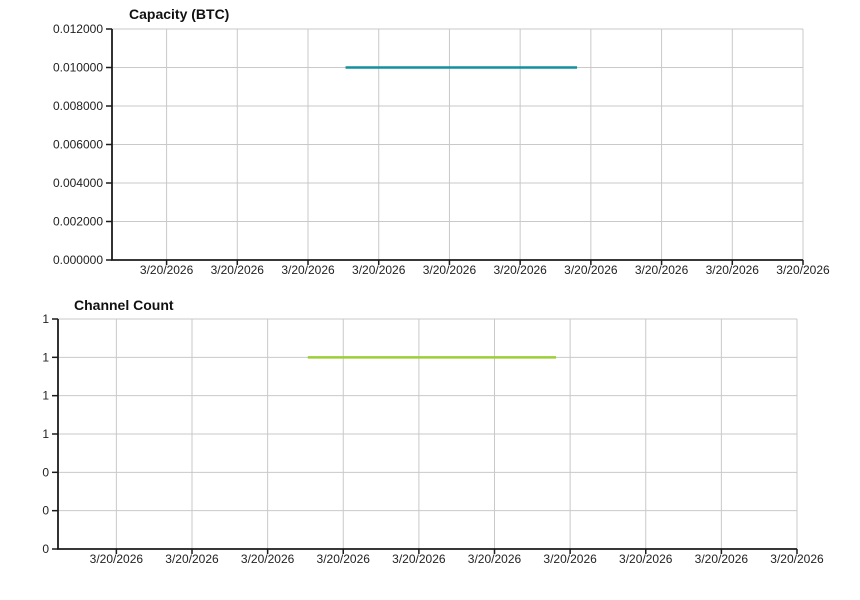 Image resolution: width=860 pixels, height=600 pixels. What do you see at coordinates (78, 145) in the screenshot?
I see `y-tick-label: 0.006000` at bounding box center [78, 145].